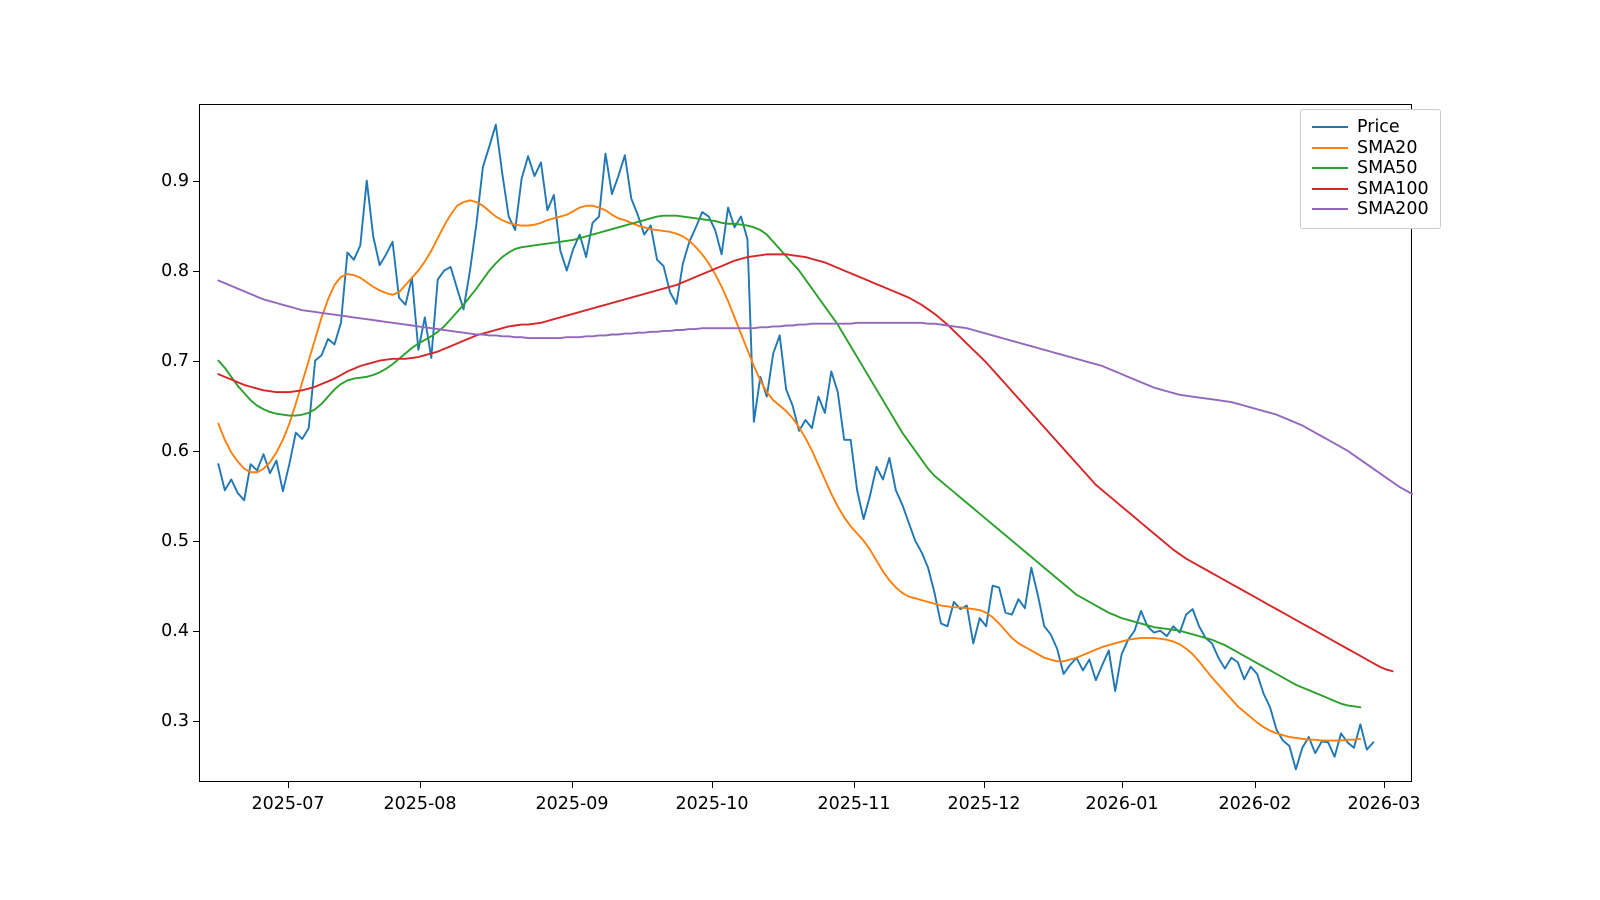 The image size is (1600, 900). Describe the element at coordinates (1384, 804) in the screenshot. I see `x-tick-label: 2026-03` at that location.